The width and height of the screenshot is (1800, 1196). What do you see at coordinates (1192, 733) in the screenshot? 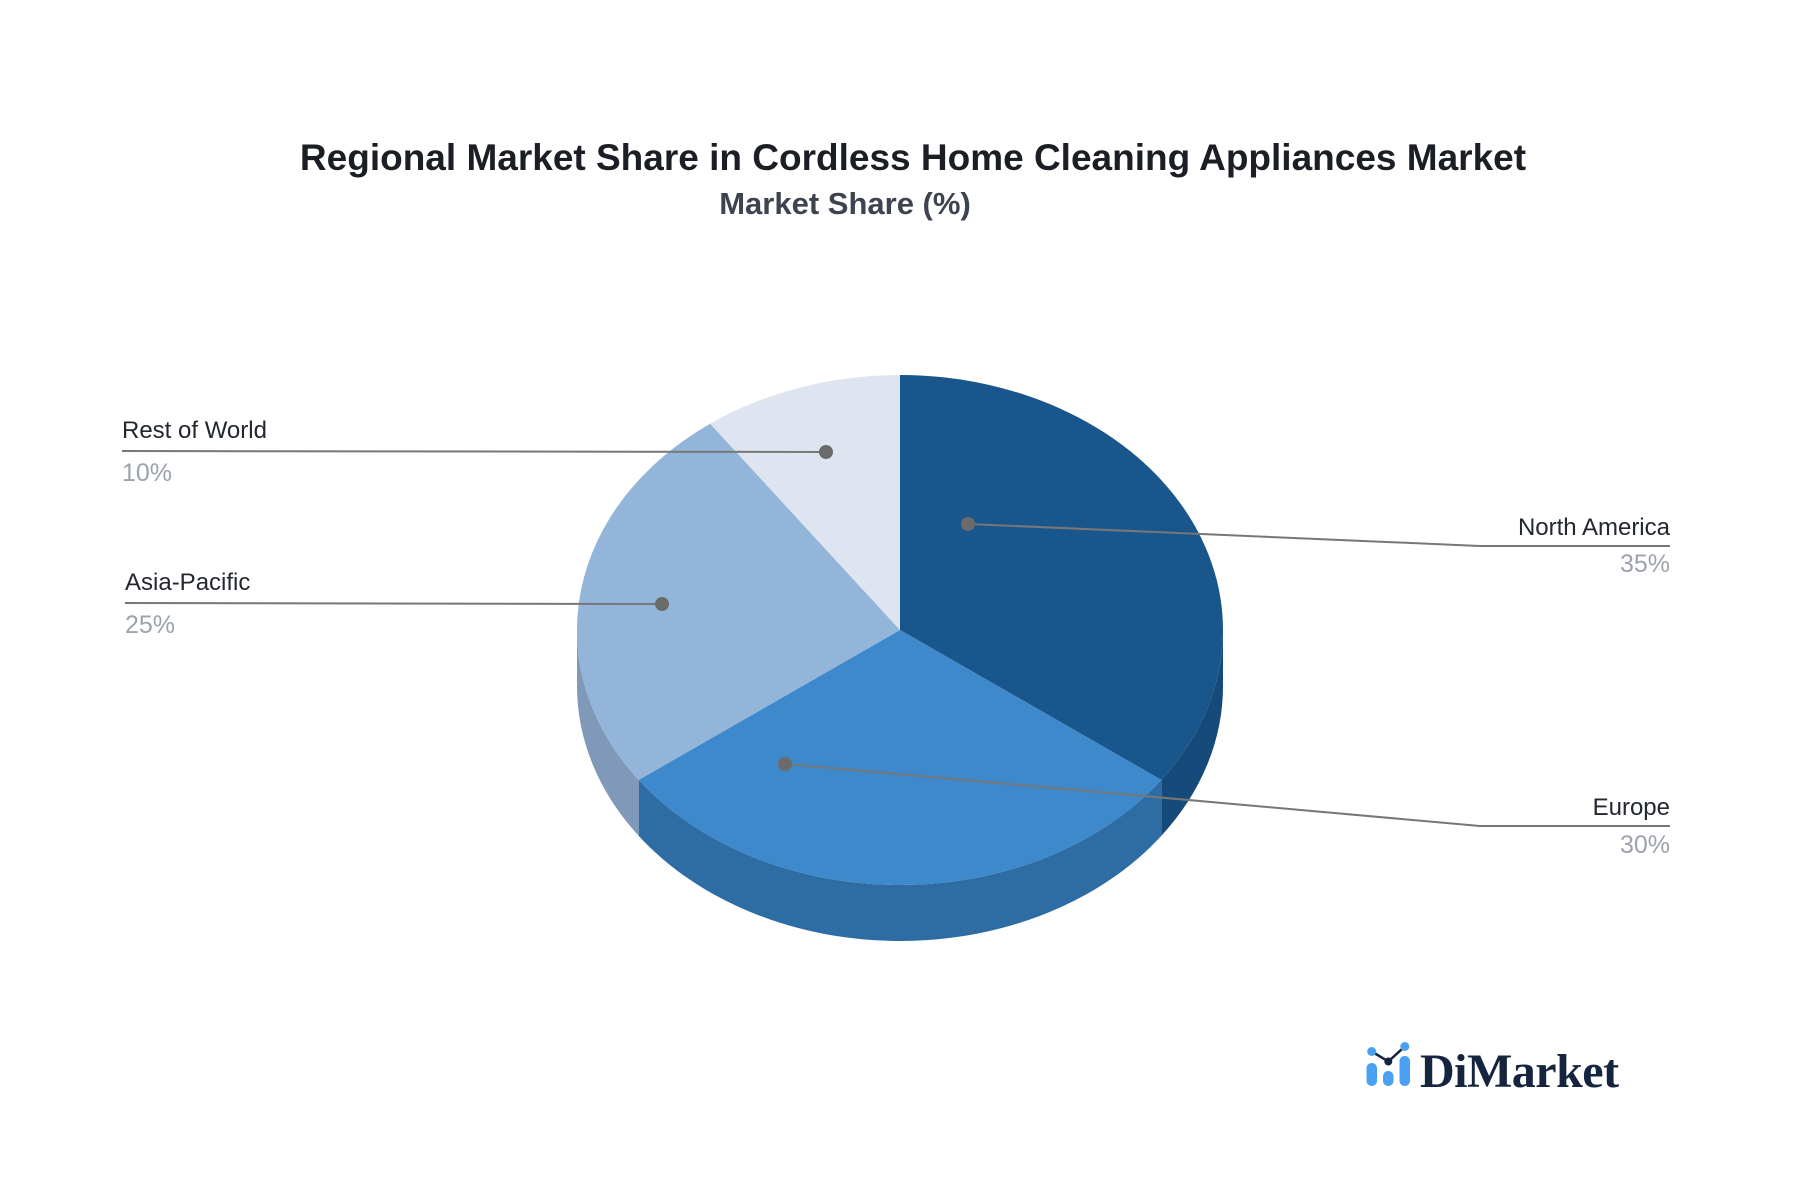
I see `pie-side-north-america` at bounding box center [1192, 733].